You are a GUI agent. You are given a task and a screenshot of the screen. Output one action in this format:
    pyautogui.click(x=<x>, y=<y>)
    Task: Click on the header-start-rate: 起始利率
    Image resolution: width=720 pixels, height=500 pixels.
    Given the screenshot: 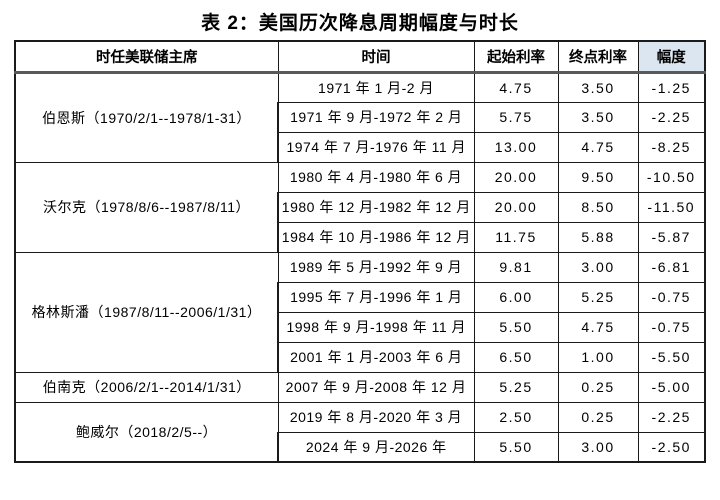 What is the action you would take?
    pyautogui.click(x=516, y=57)
    